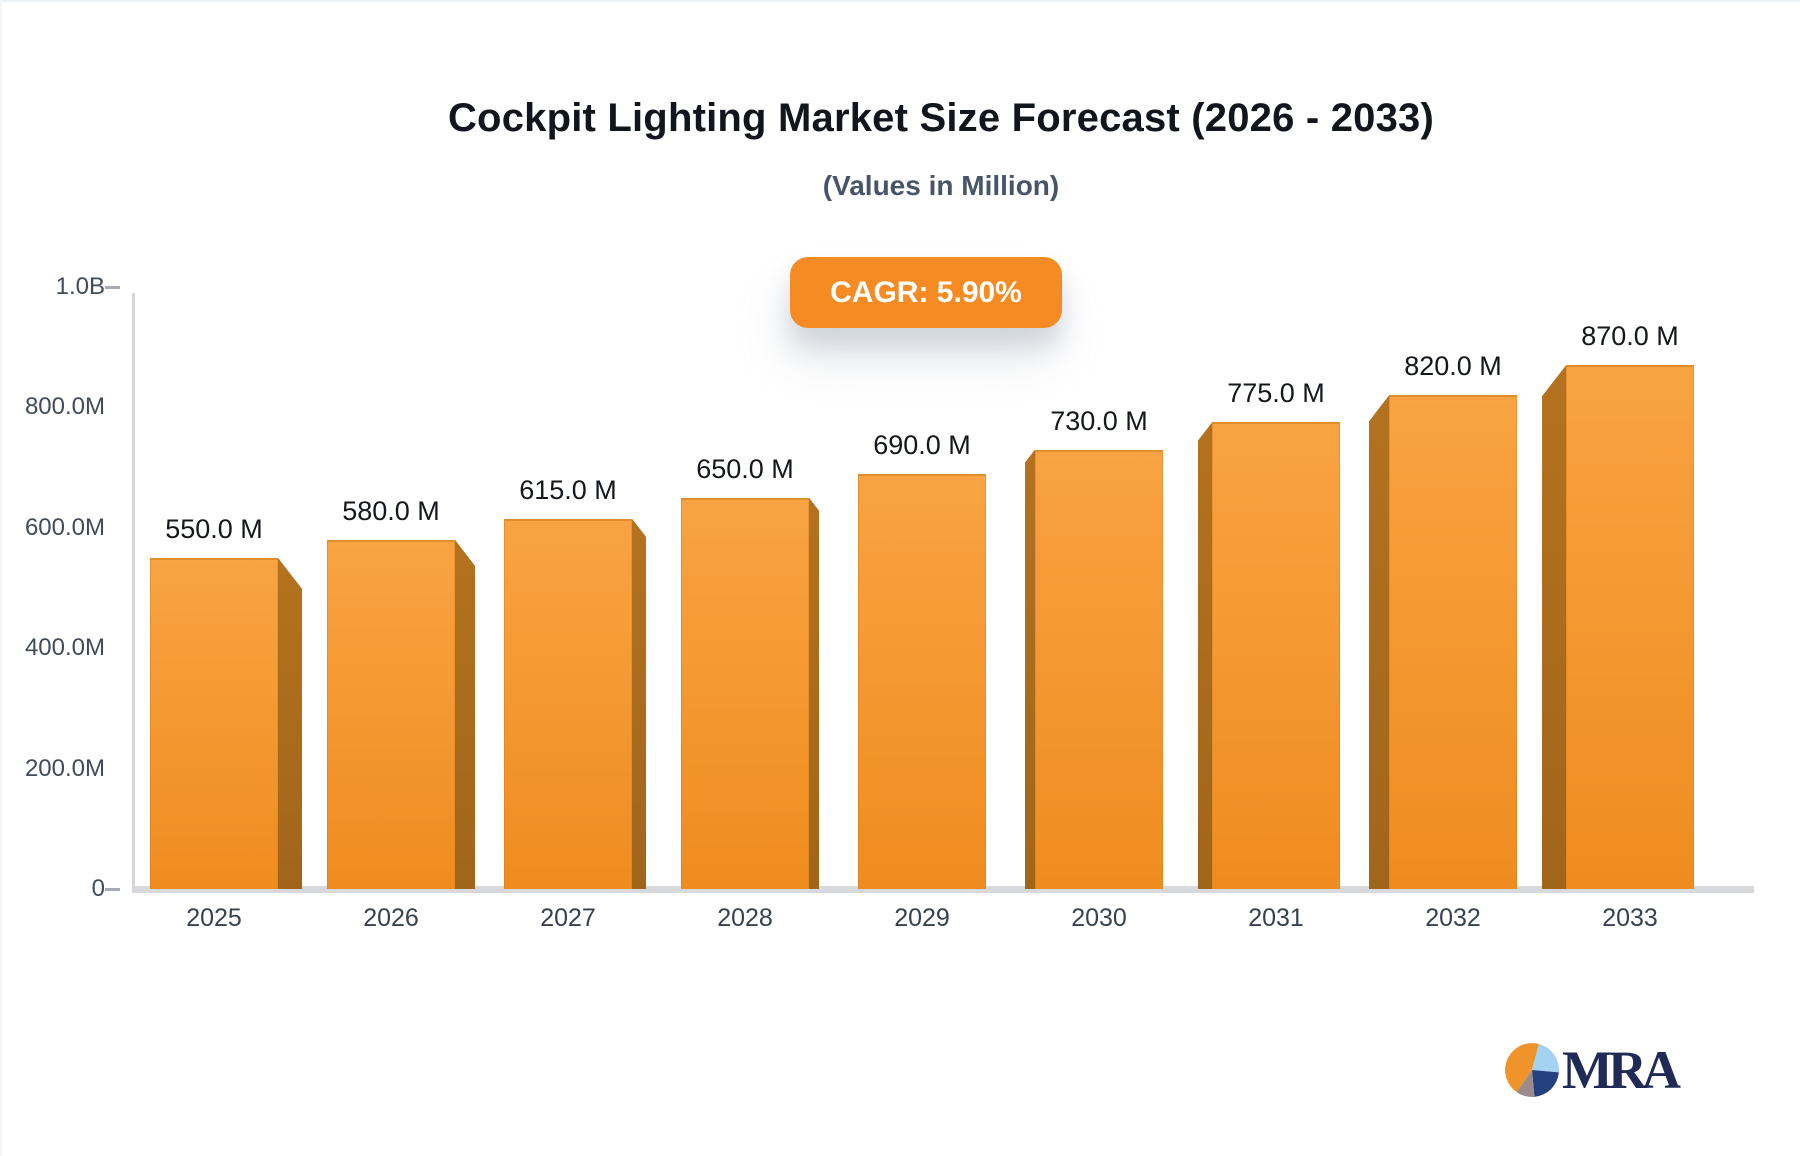 This screenshot has height=1156, width=1800. Describe the element at coordinates (64, 407) in the screenshot. I see `y-axis-tick-label: 800.0M` at that location.